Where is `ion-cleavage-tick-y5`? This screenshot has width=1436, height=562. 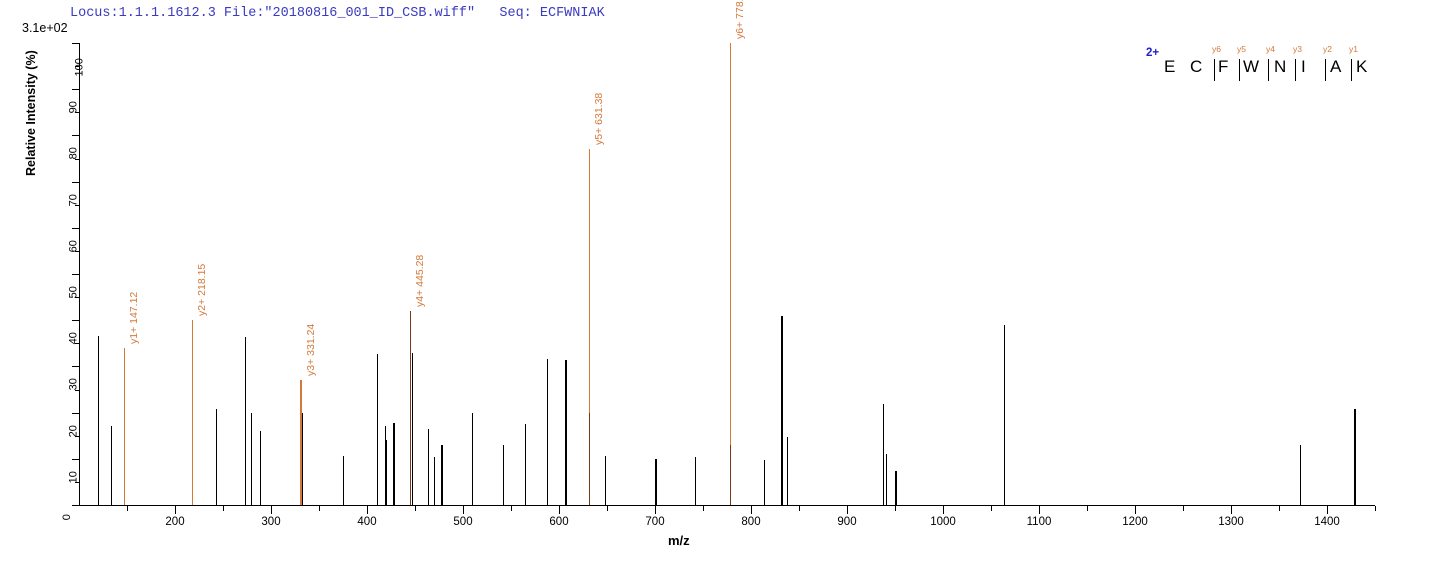 ion-cleavage-tick-y5 is located at coordinates (1239, 70).